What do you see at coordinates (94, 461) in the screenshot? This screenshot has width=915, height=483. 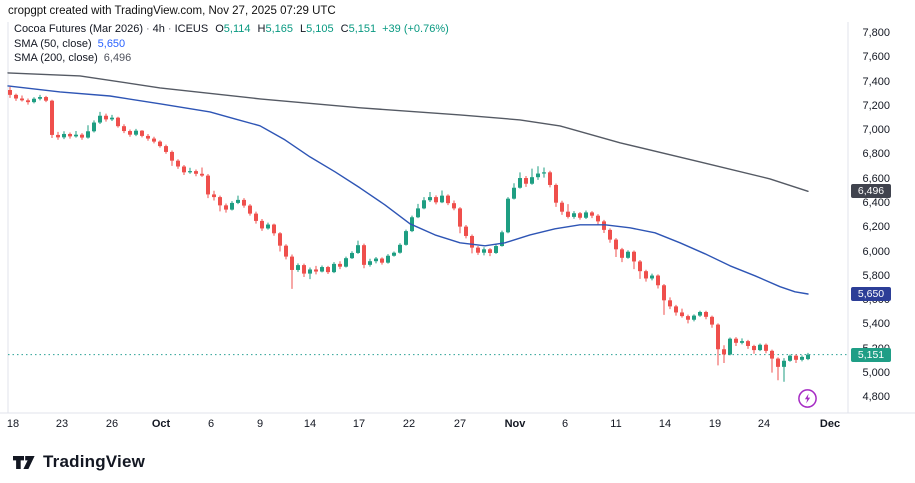 I see `brand-name: TradingView` at bounding box center [94, 461].